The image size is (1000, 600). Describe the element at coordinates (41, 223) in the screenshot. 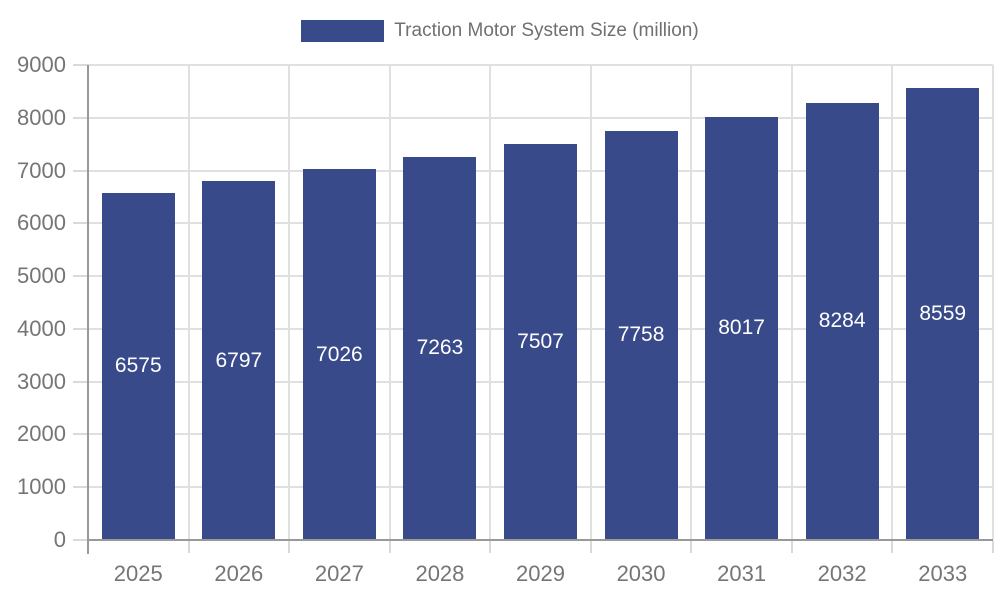

I see `y-axis-label: 6000` at that location.